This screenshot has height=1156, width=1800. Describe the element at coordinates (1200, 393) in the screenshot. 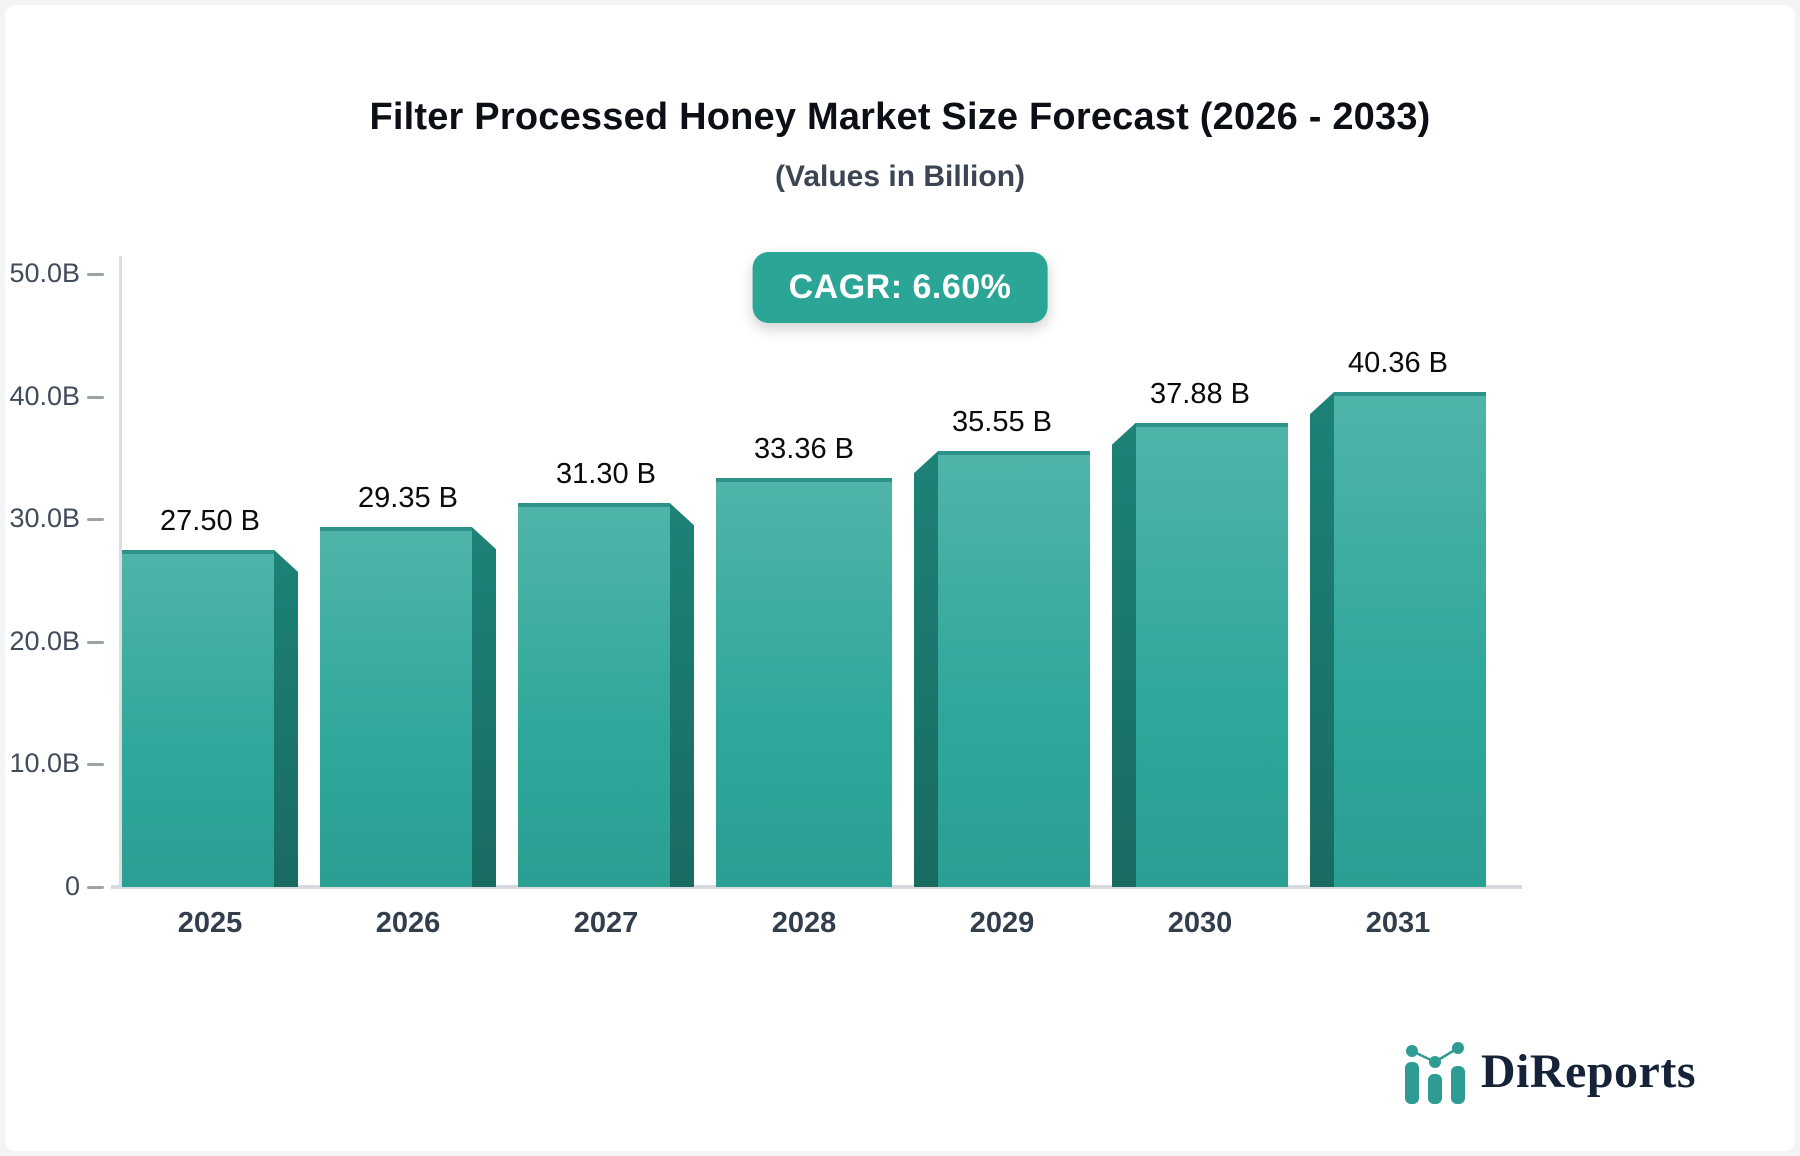

I see `bar-value-label: 37.88 B` at that location.